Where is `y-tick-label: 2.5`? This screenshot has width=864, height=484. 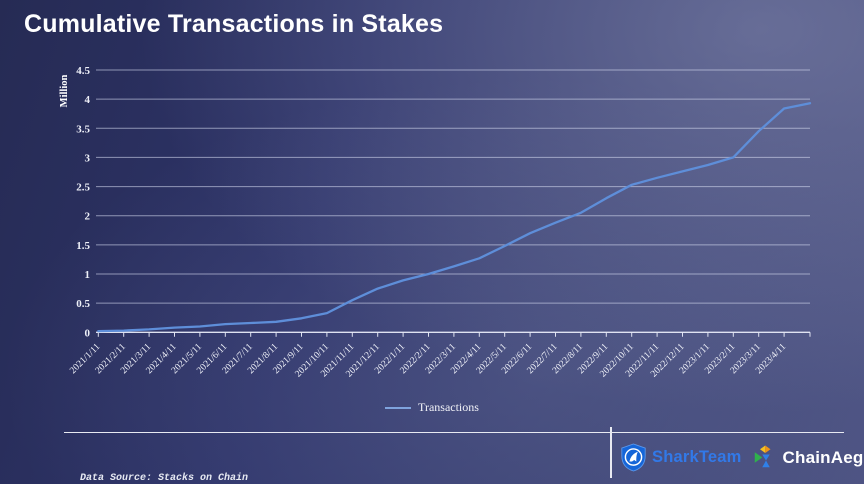 y-tick-label: 2.5 is located at coordinates (83, 188).